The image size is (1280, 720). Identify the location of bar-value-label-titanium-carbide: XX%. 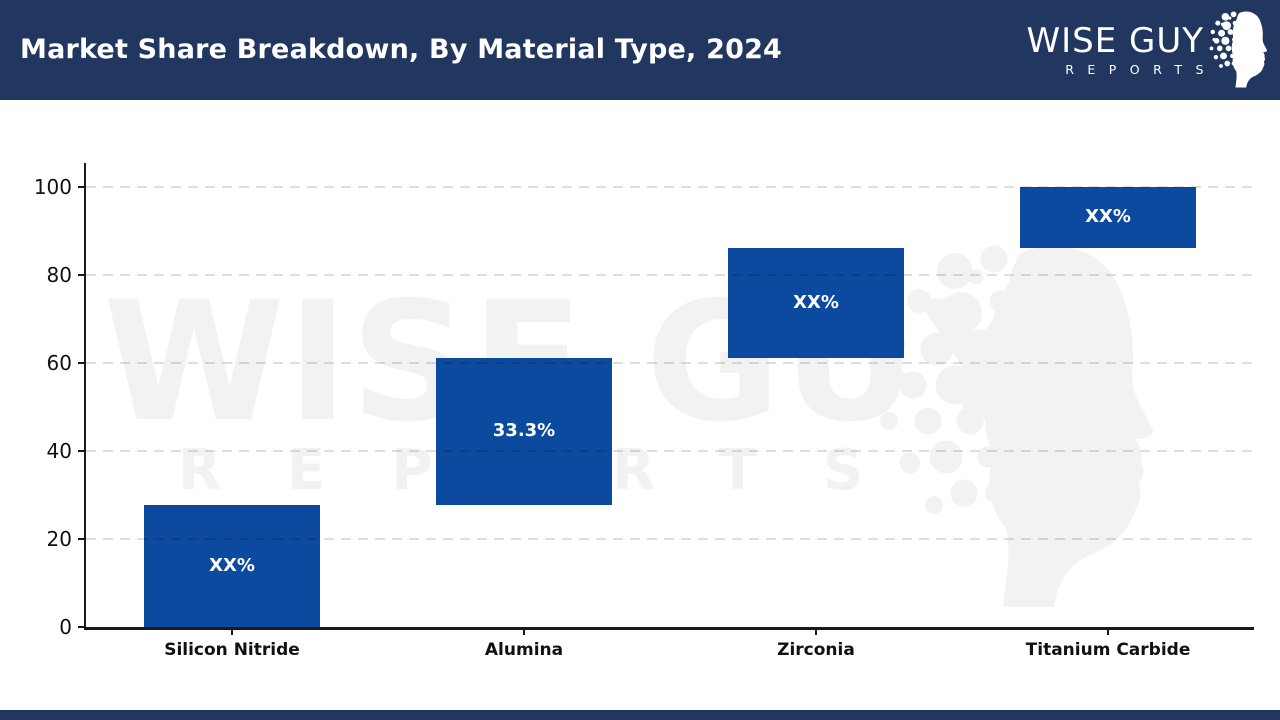
(1108, 217).